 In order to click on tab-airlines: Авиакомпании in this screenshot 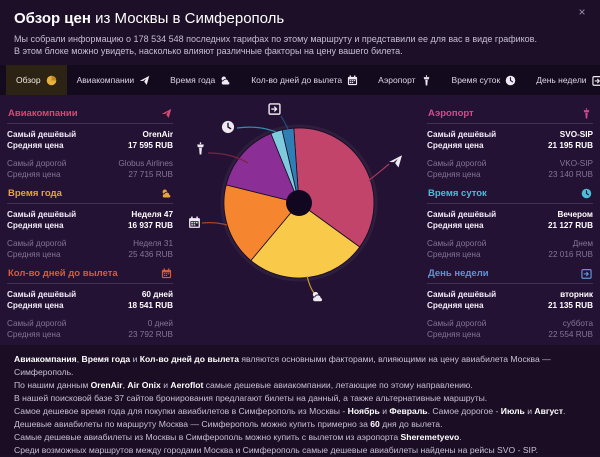, I will do `click(114, 80)`.